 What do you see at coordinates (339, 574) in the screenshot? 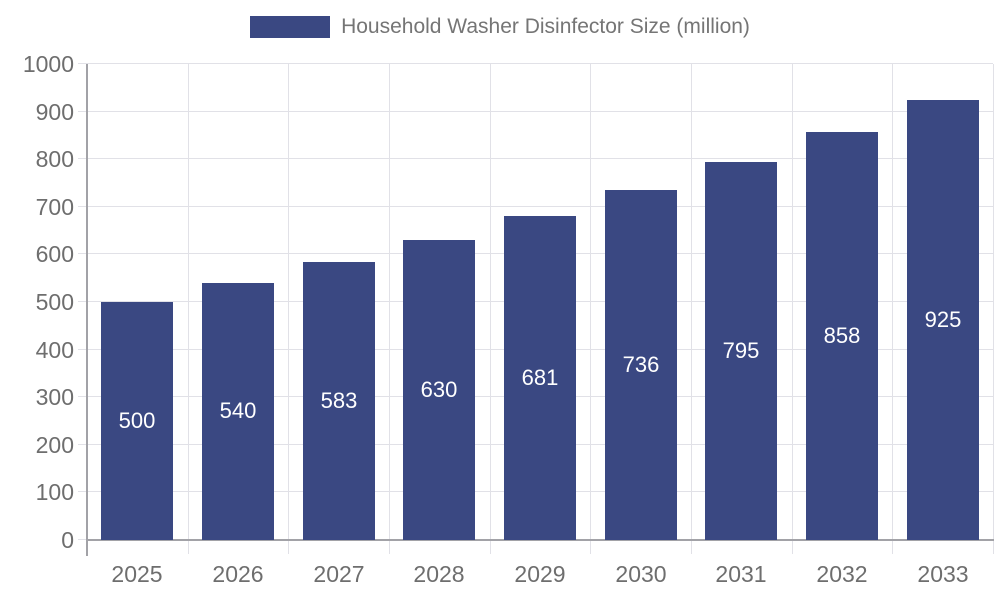
I see `x-tick-label: 2027` at bounding box center [339, 574].